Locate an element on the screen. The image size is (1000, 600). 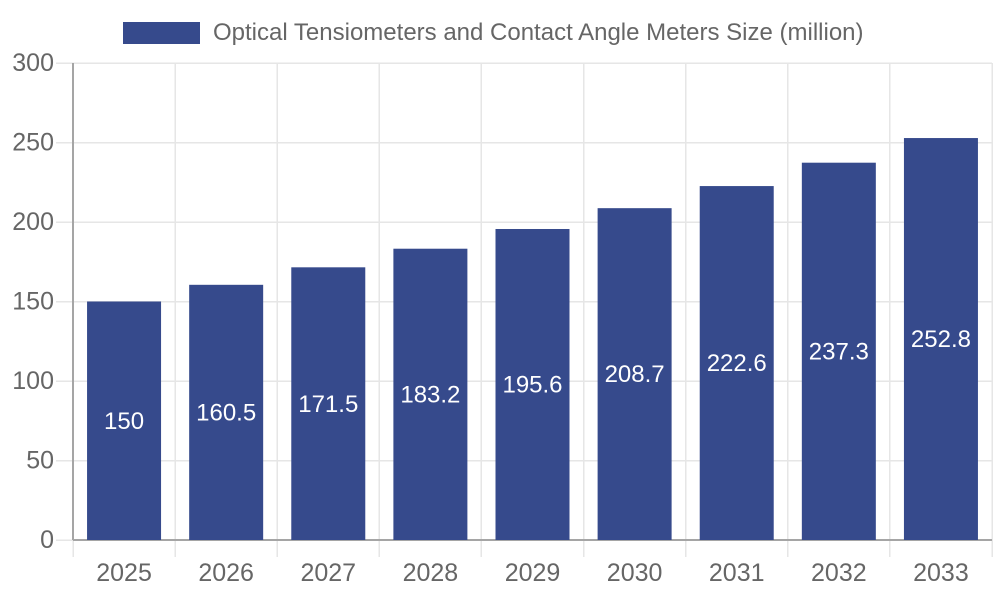
bar-2033 is located at coordinates (940, 339).